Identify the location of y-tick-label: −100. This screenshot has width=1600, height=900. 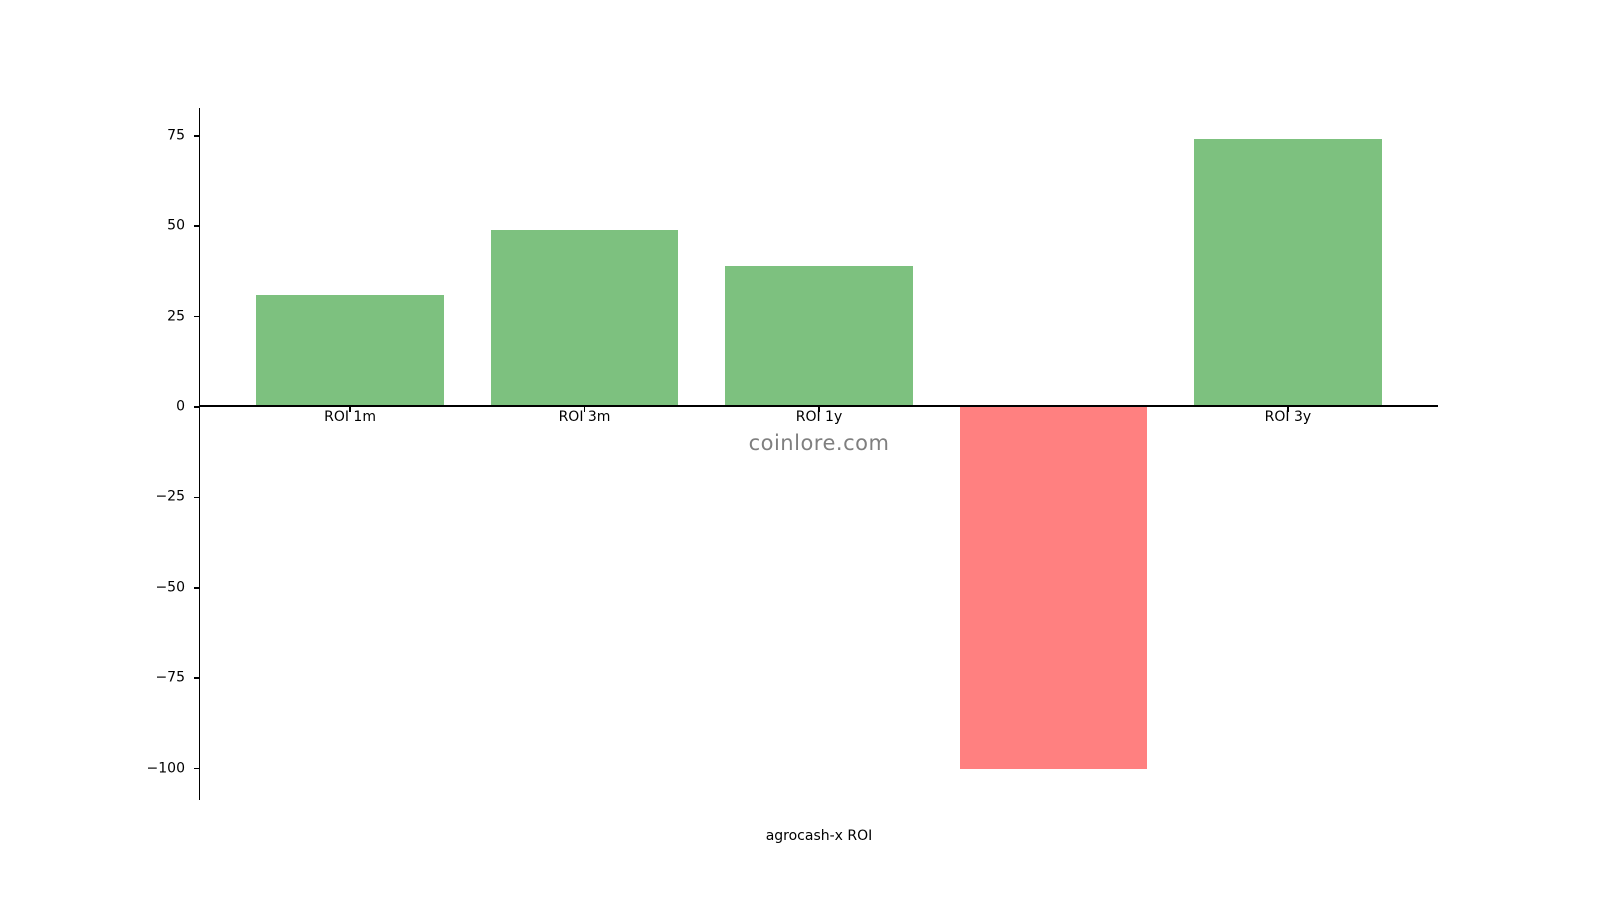
(165, 768).